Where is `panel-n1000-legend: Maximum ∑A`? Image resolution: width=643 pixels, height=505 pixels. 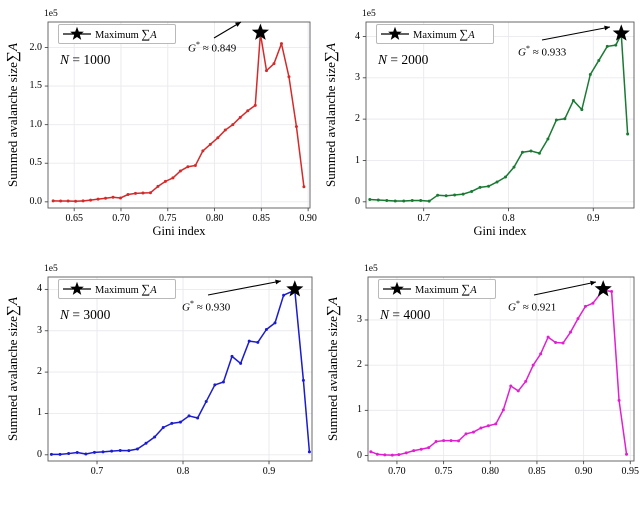 panel-n1000-legend: Maximum ∑A is located at coordinates (117, 34).